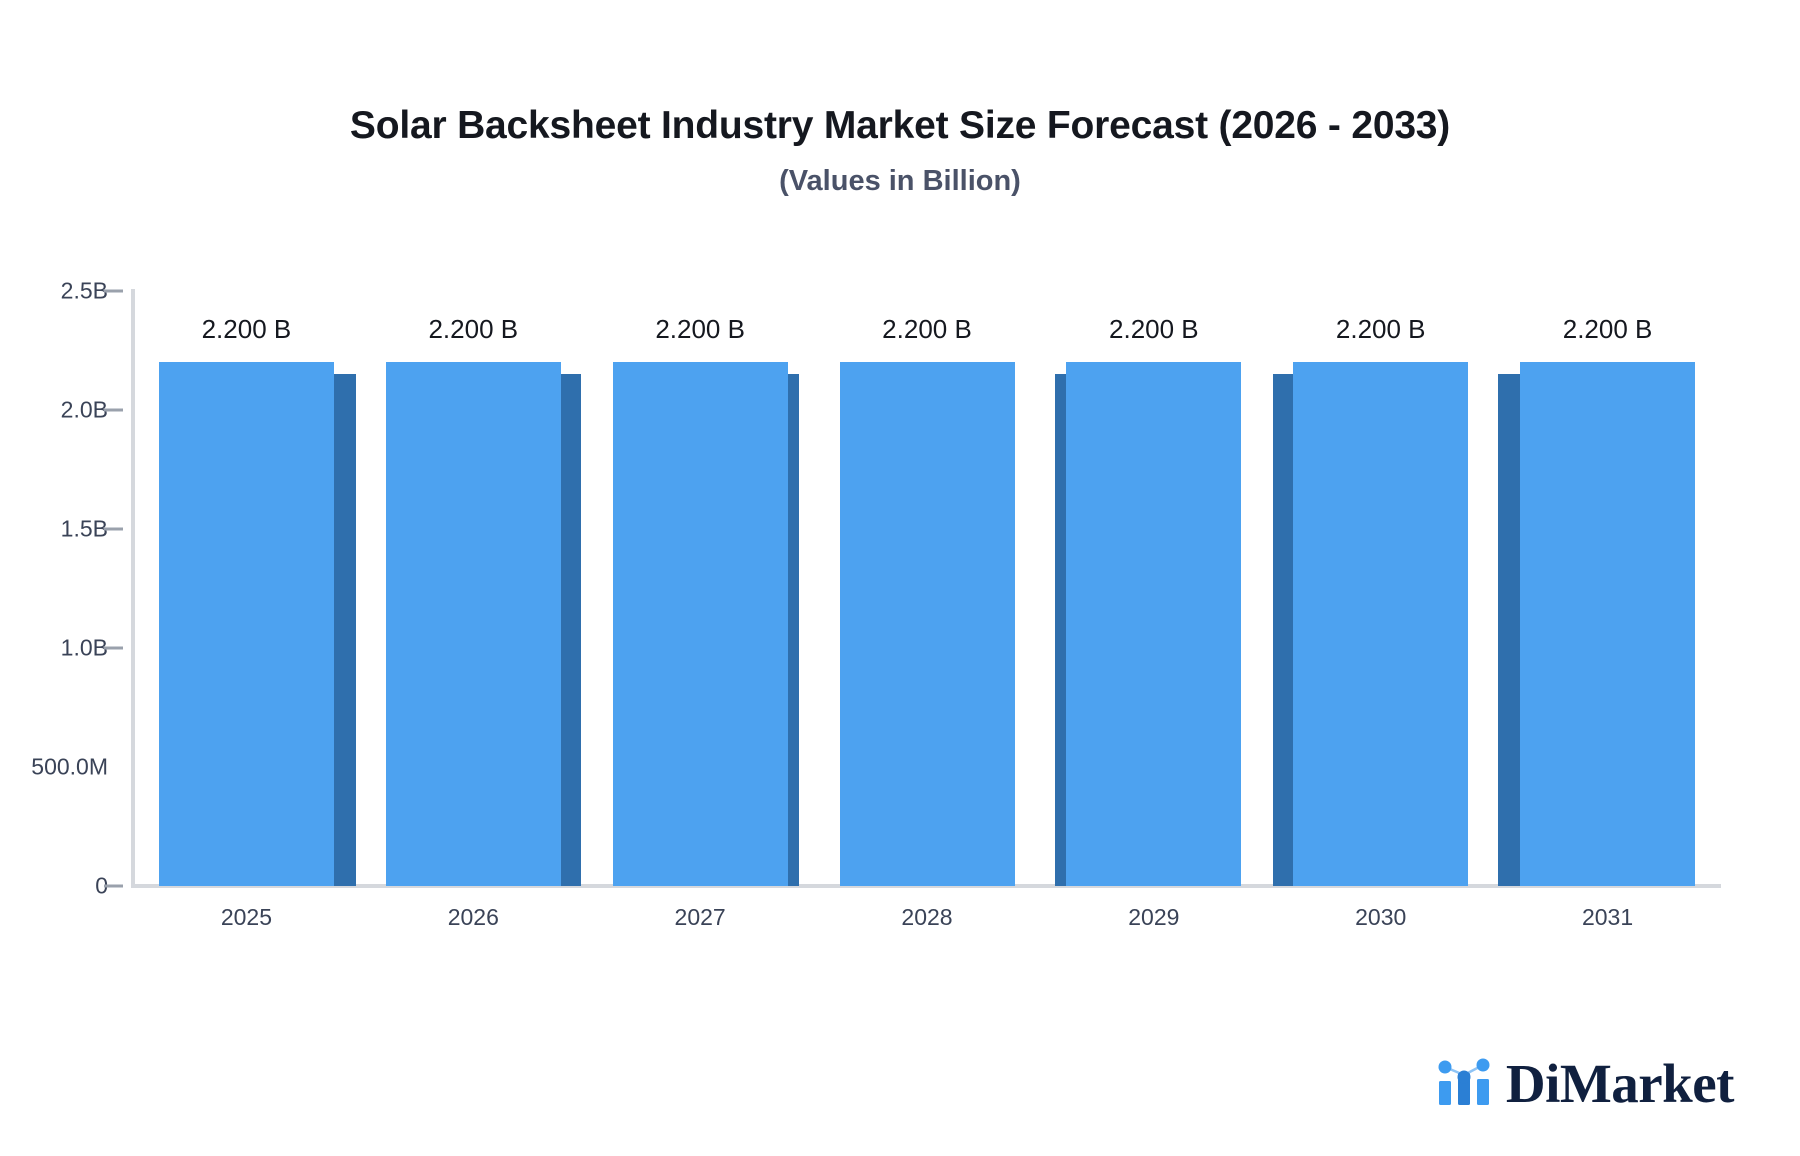 The width and height of the screenshot is (1800, 1156). Describe the element at coordinates (473, 917) in the screenshot. I see `x-axis-tick-label: 2026` at that location.